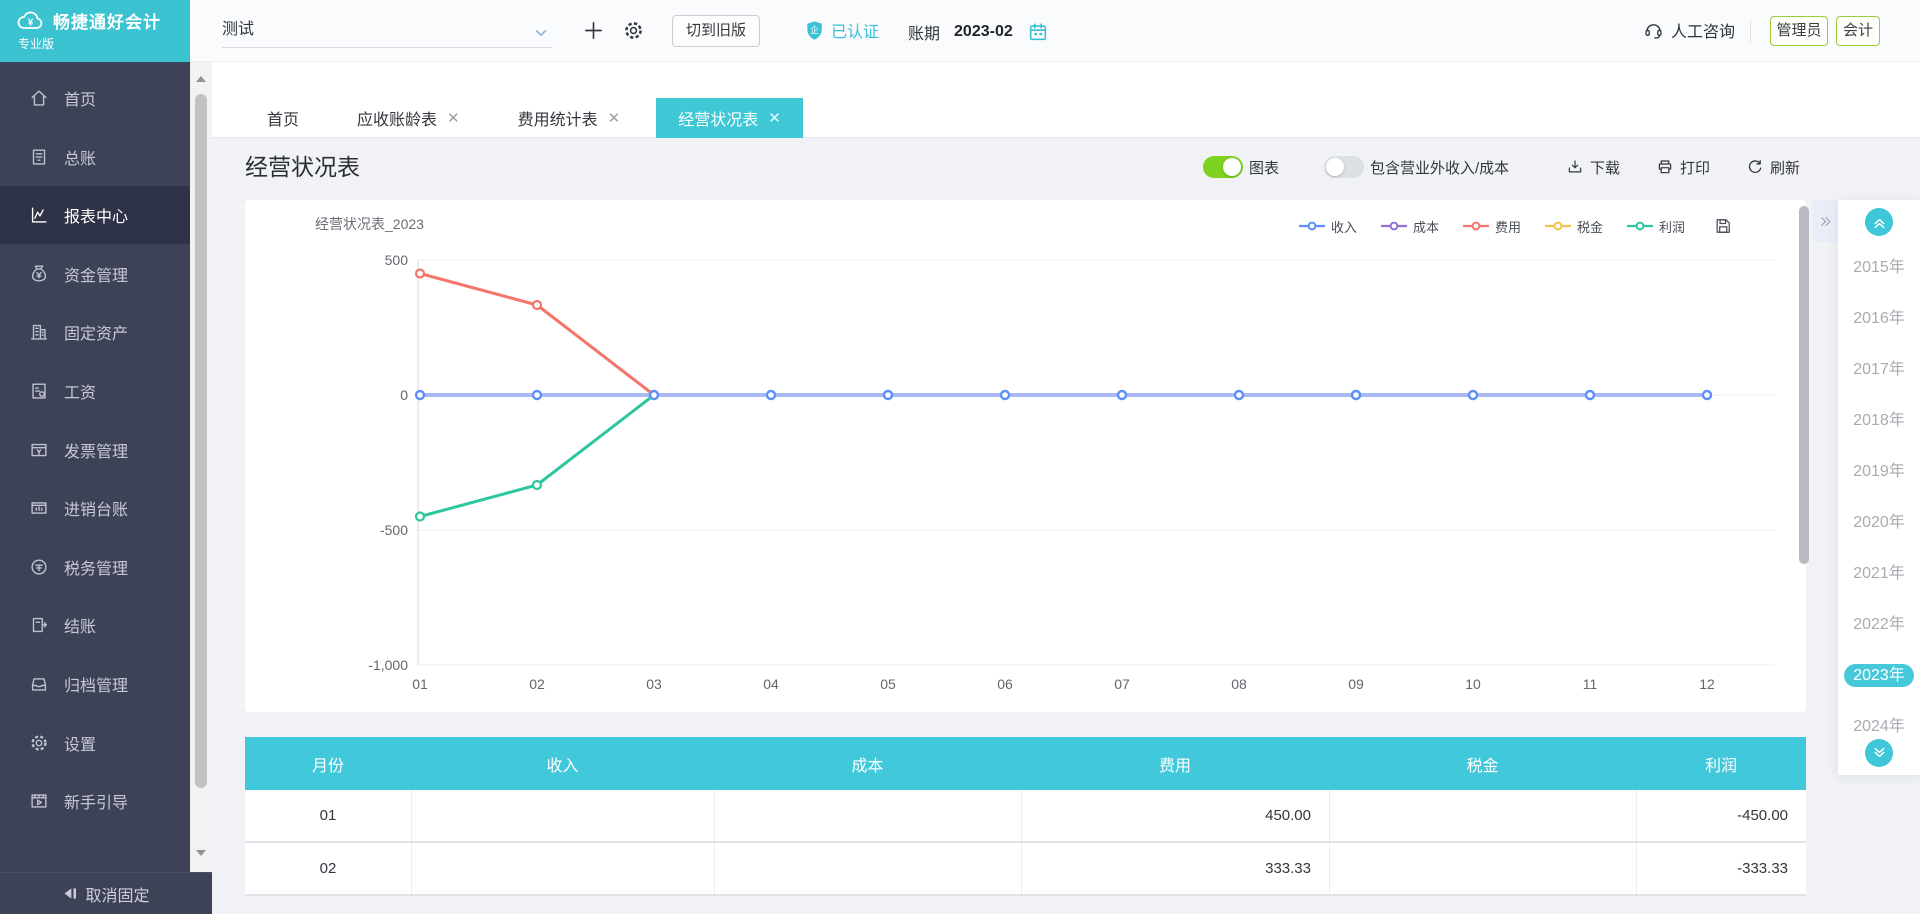 This screenshot has width=1920, height=914. I want to click on closing-icon, so click(40, 625).